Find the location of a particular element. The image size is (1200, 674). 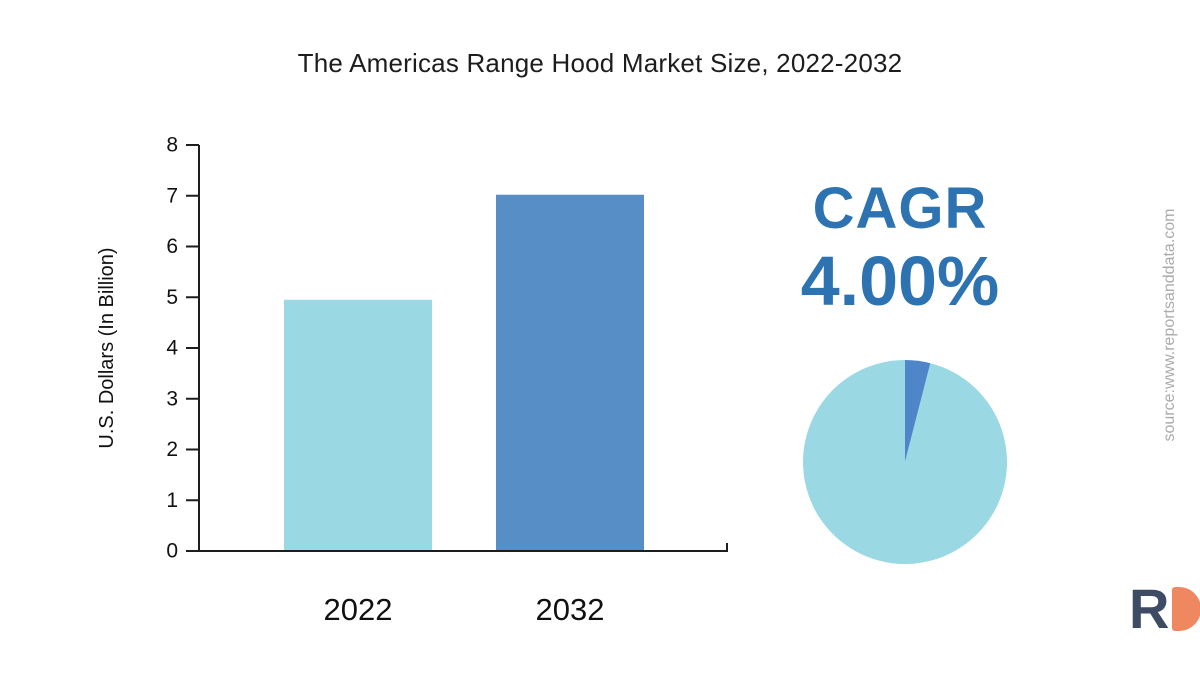

y-tick-label: 4 is located at coordinates (172, 348).